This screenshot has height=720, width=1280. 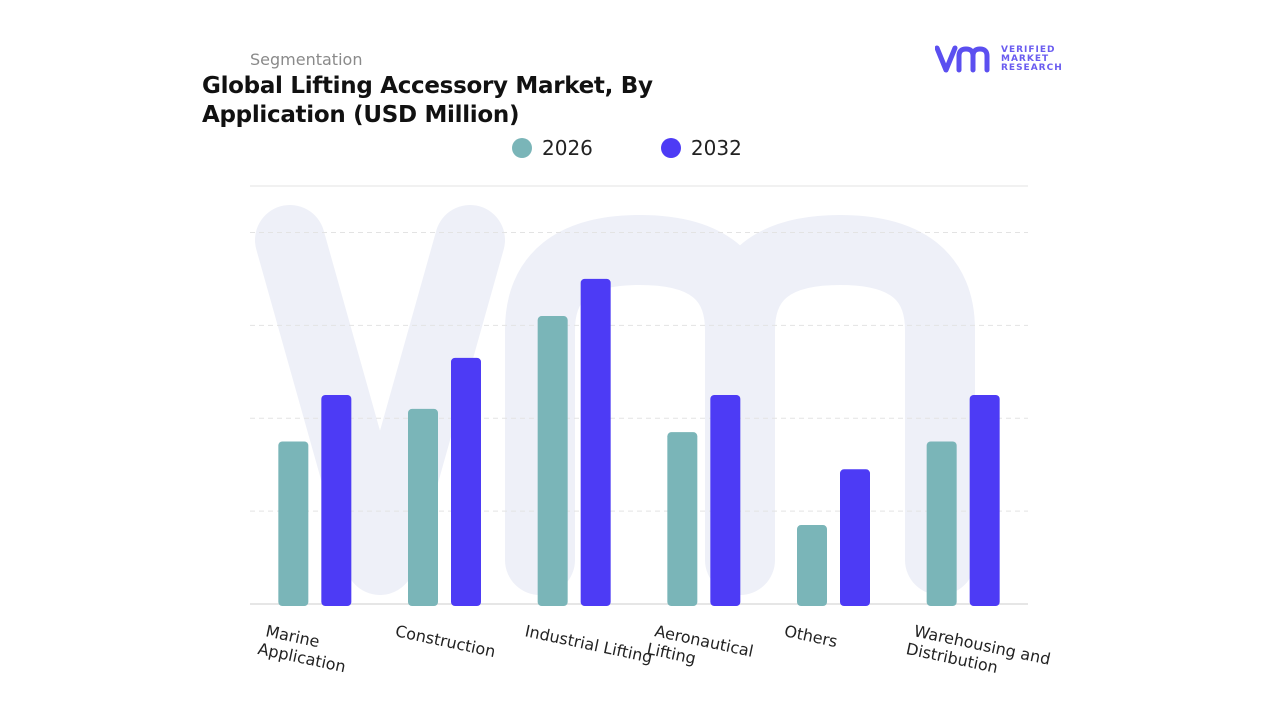 I want to click on x-tick-label: AeronauticalLifting, so click(x=700, y=649).